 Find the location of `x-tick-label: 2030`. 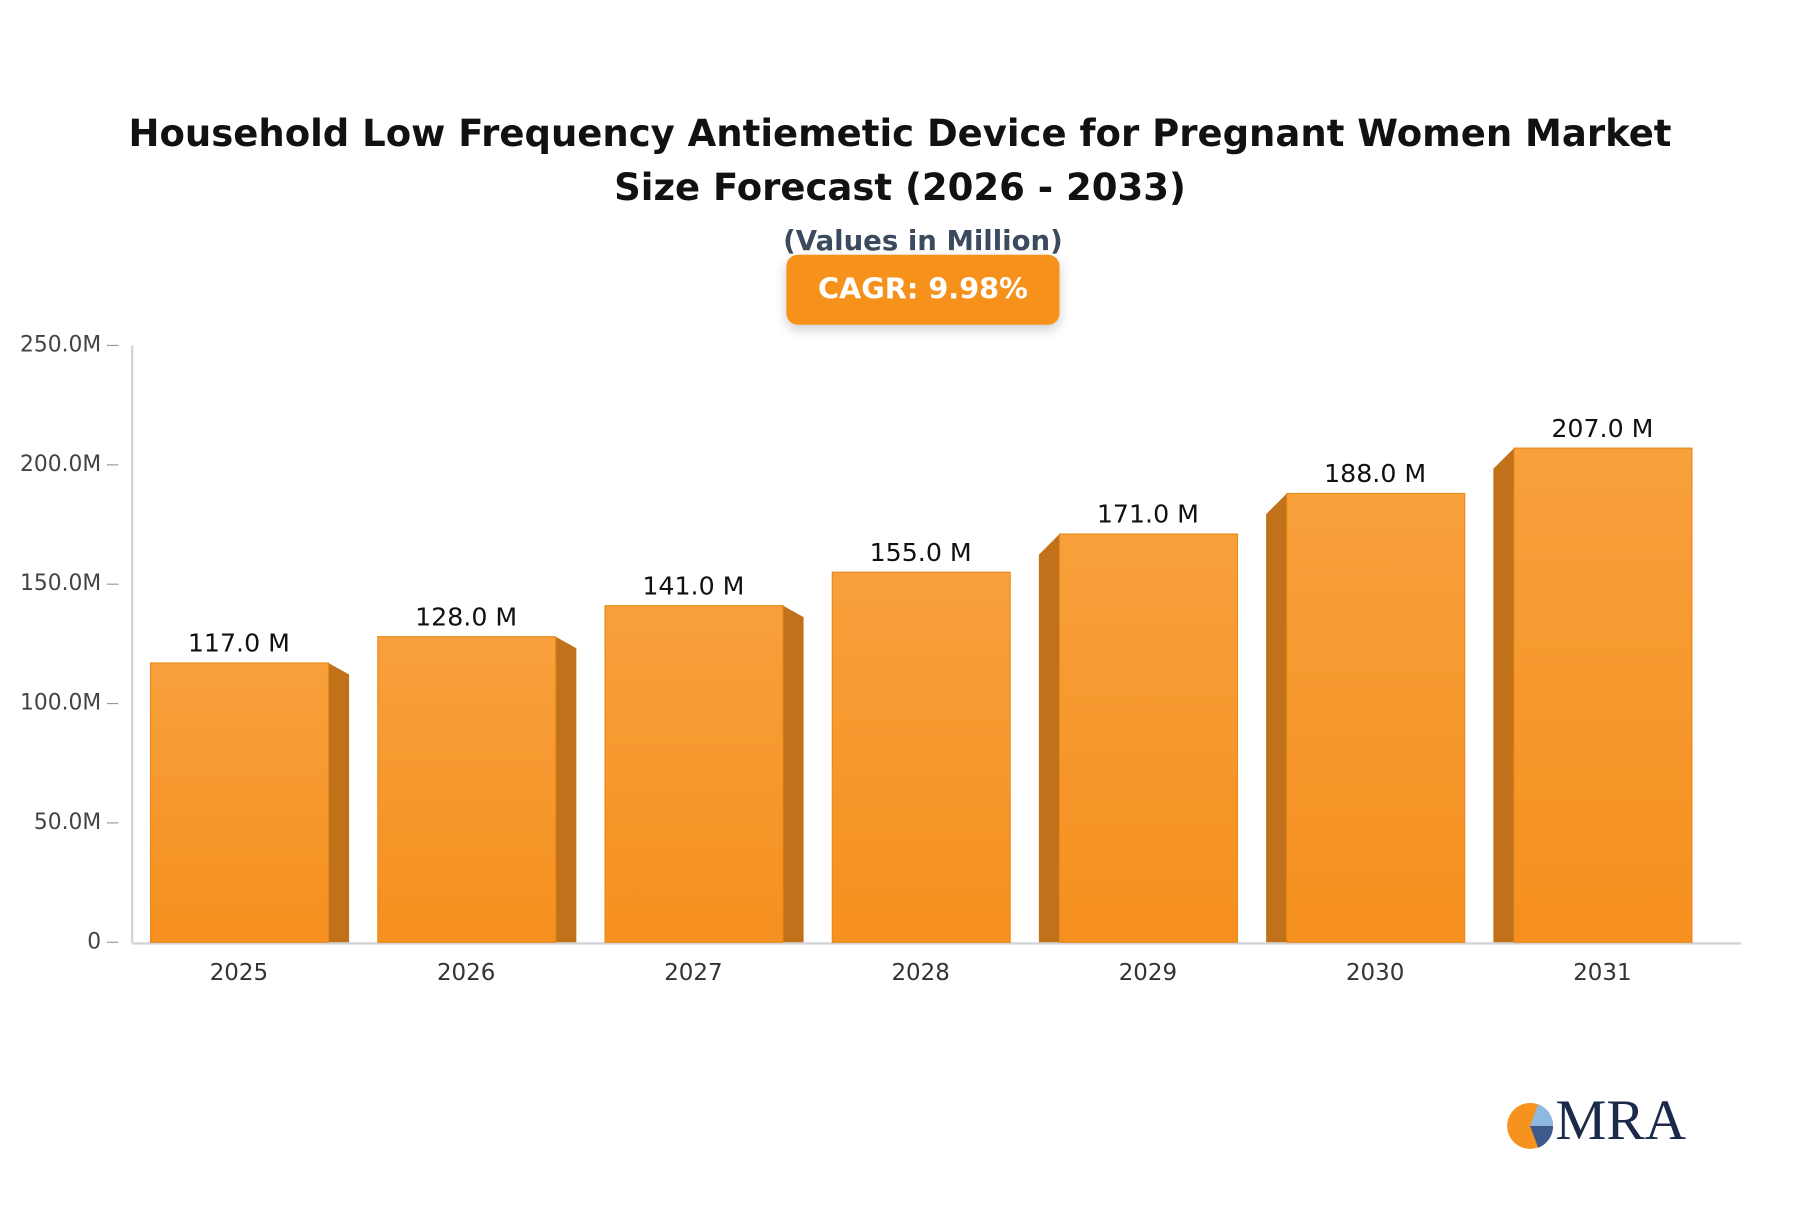

x-tick-label: 2030 is located at coordinates (1375, 973).